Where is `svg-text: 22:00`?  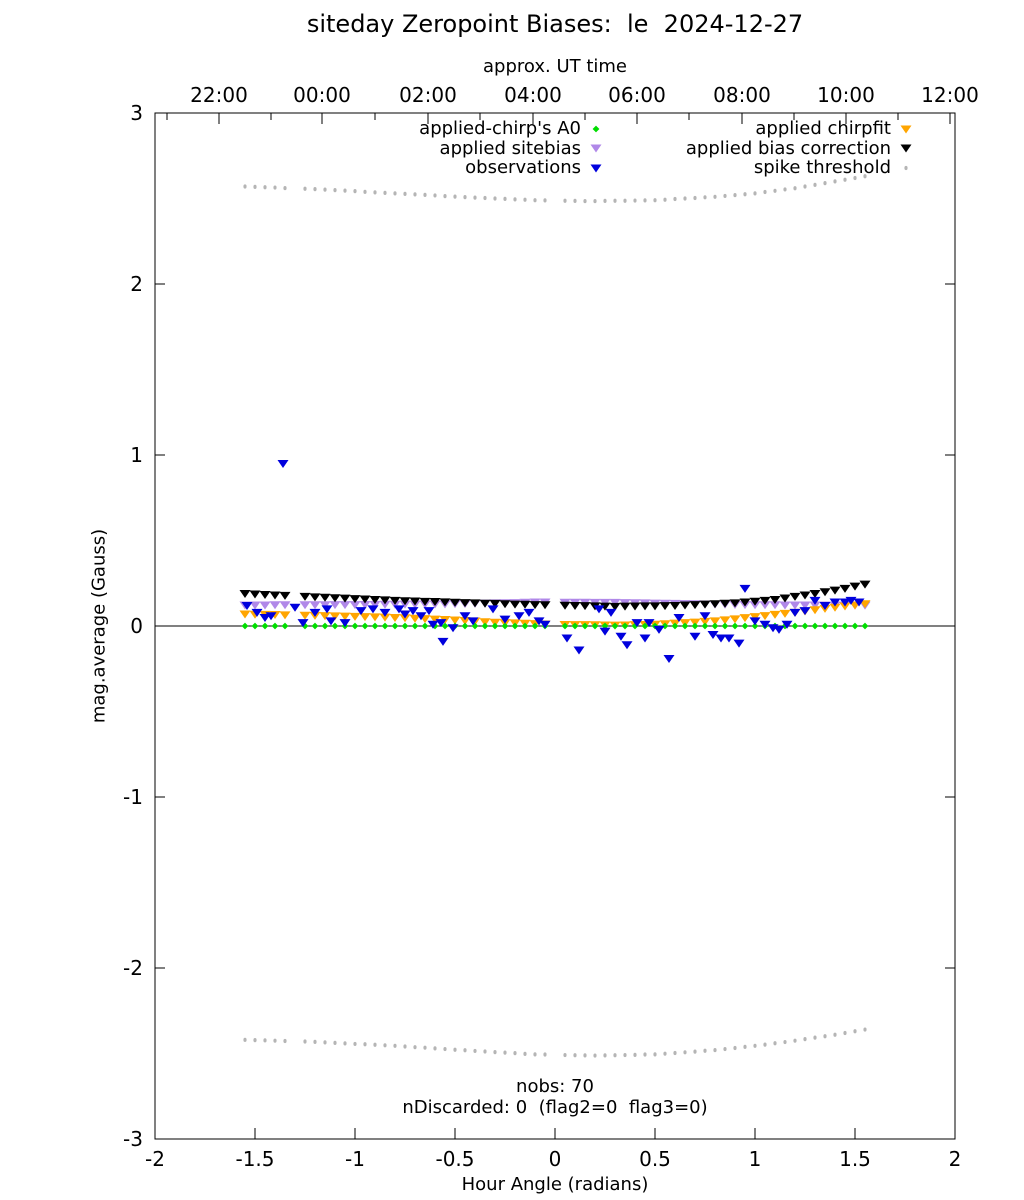
svg-text: 22:00 is located at coordinates (219, 95).